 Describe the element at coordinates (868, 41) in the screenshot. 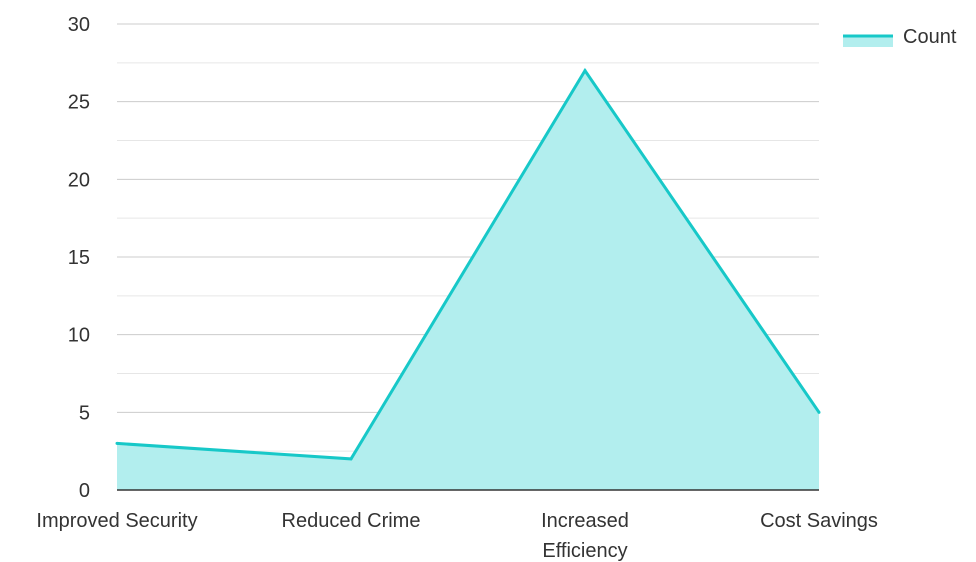

I see `legend-swatch-fill` at that location.